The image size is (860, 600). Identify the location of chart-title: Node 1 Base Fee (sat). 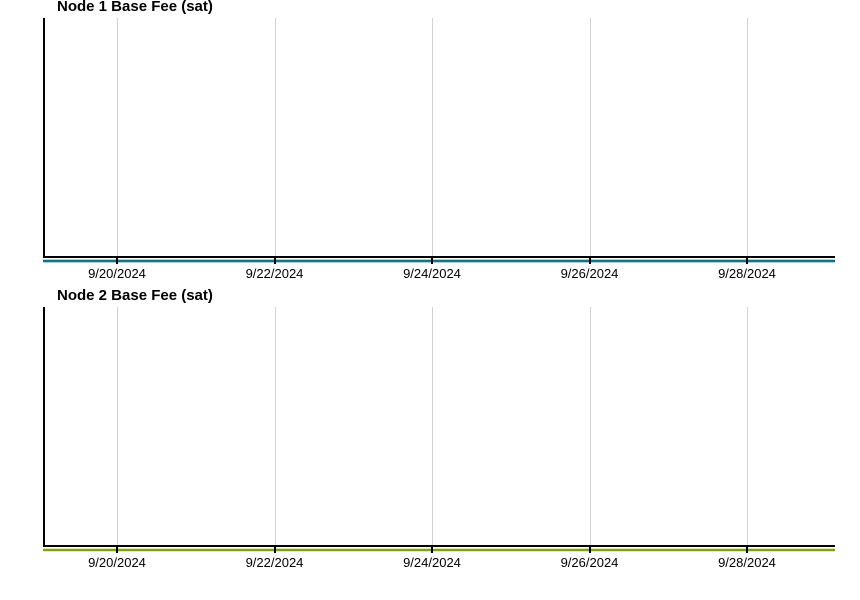
(135, 7).